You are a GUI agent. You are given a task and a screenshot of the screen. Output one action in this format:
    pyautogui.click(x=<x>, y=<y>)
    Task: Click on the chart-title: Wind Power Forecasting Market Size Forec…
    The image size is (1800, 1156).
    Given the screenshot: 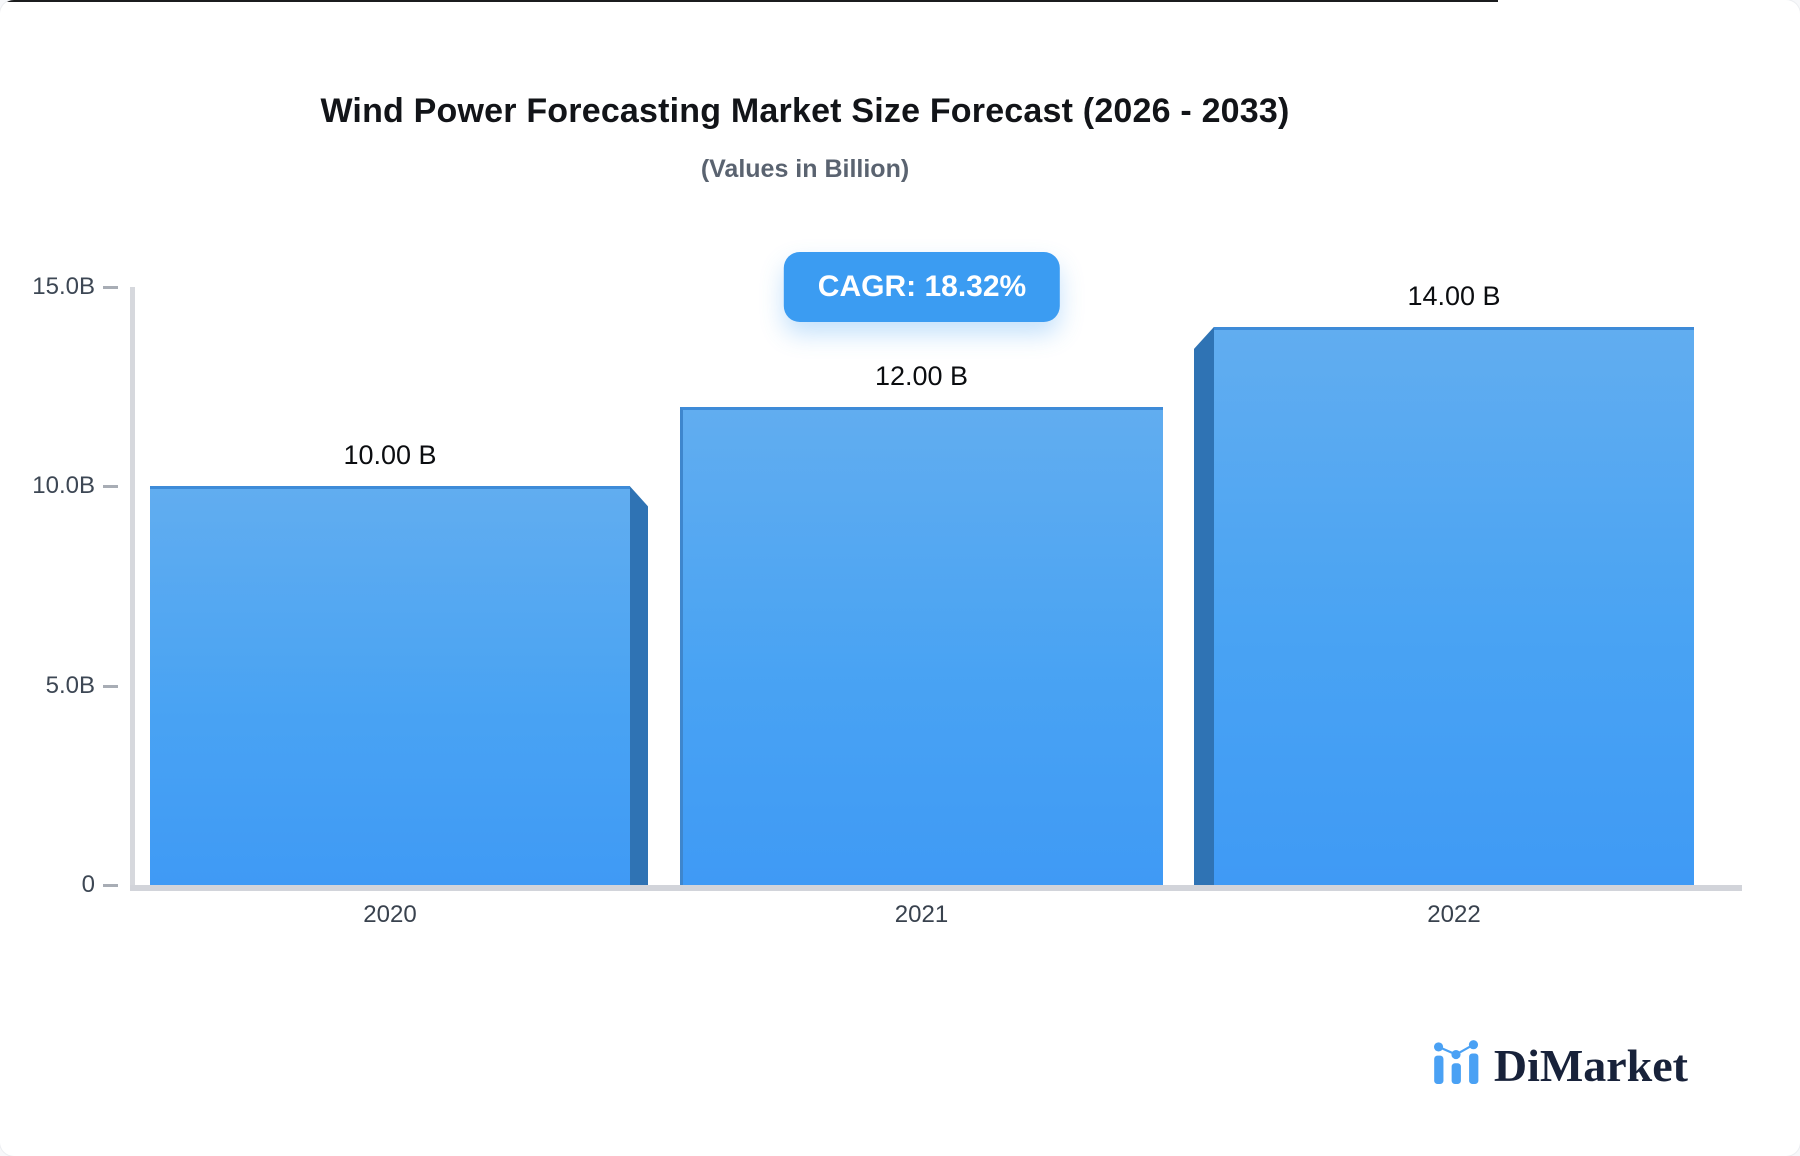 What is the action you would take?
    pyautogui.click(x=805, y=111)
    